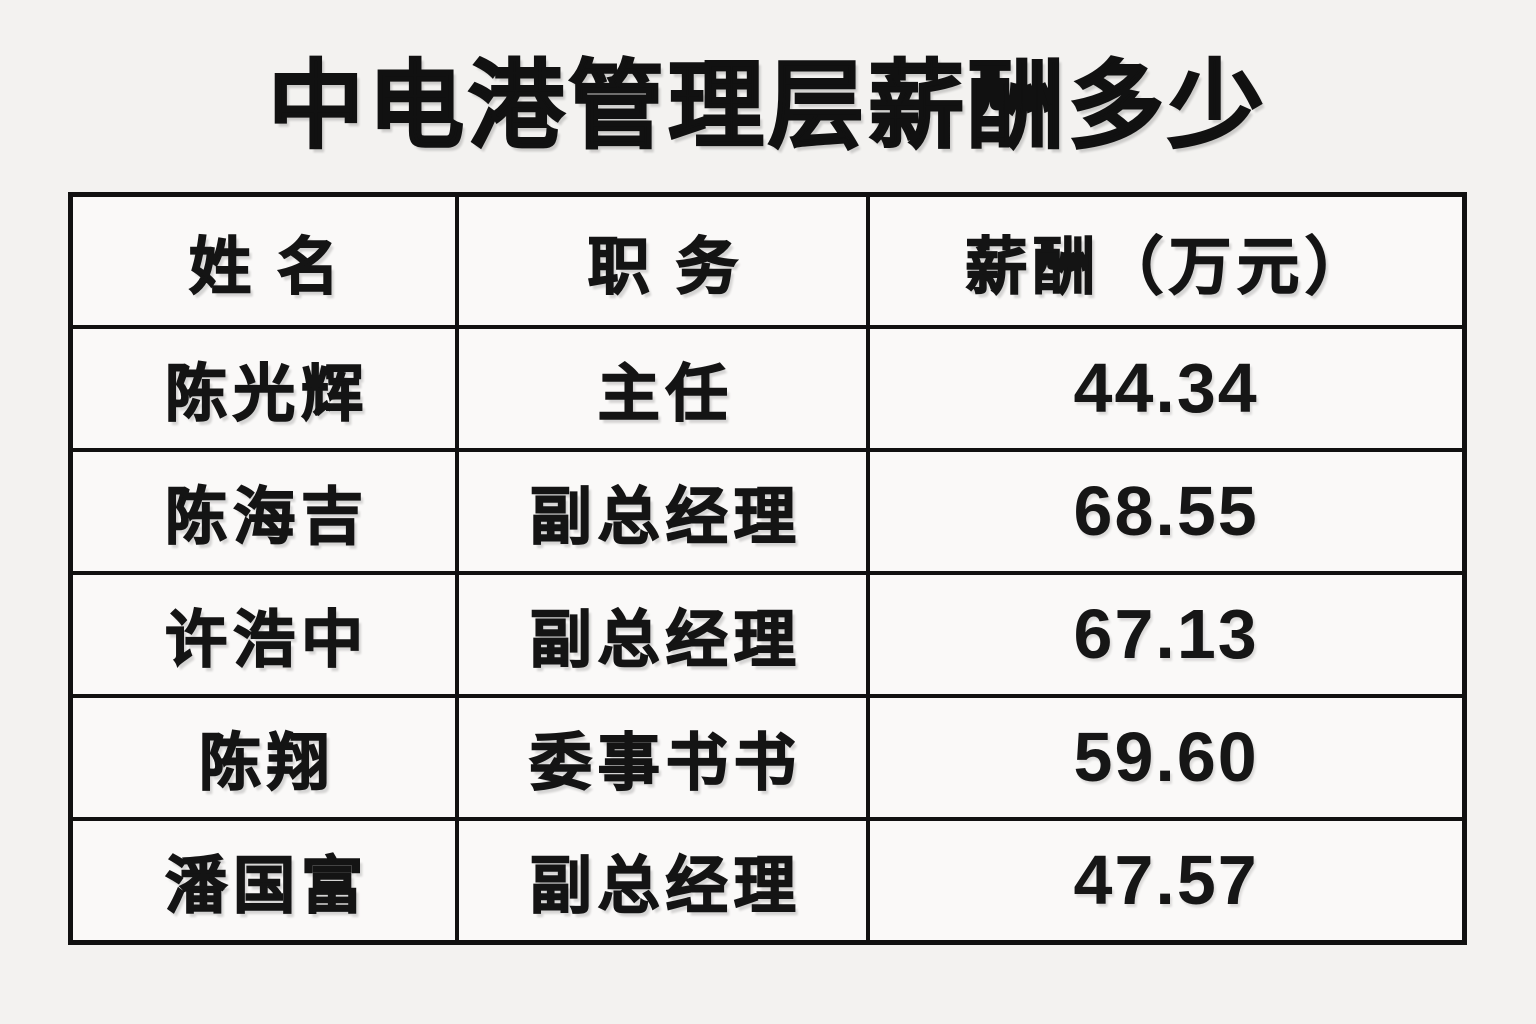  What do you see at coordinates (1166, 757) in the screenshot?
I see `table-row-4-salary: 59.60` at bounding box center [1166, 757].